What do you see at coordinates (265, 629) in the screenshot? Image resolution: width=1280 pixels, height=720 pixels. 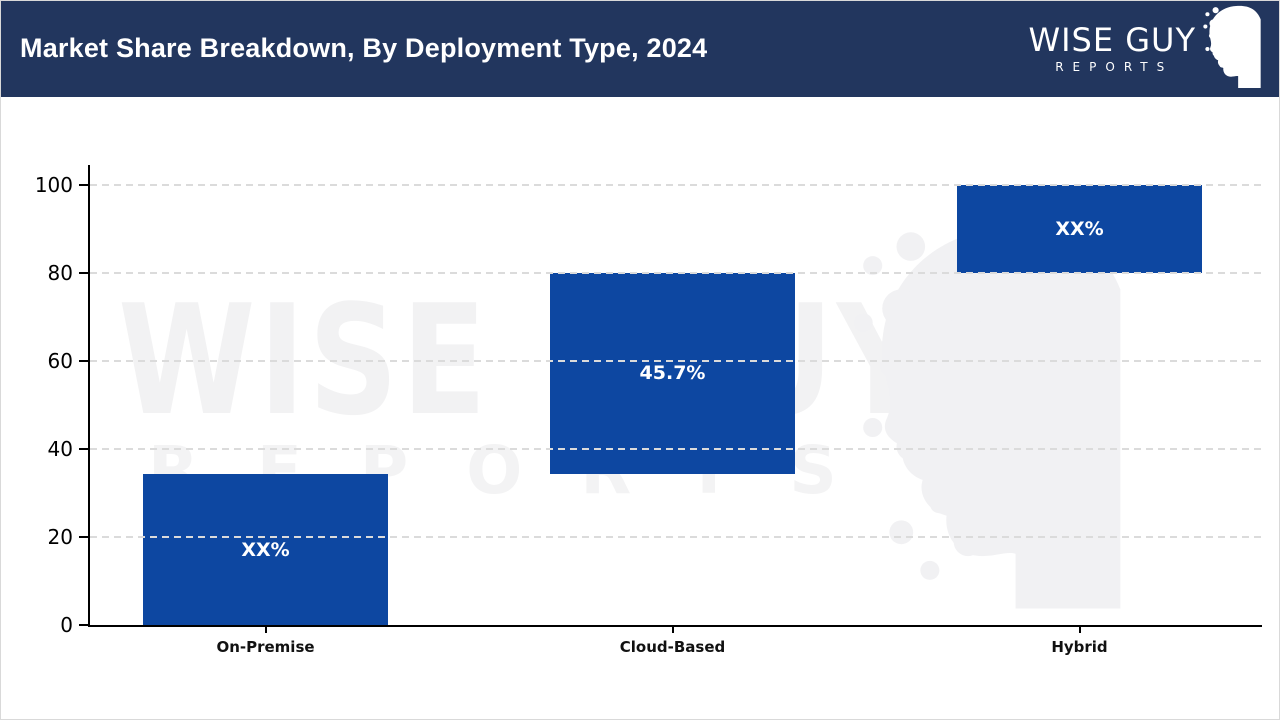 I see `x-tick-mark-on-premise` at bounding box center [265, 629].